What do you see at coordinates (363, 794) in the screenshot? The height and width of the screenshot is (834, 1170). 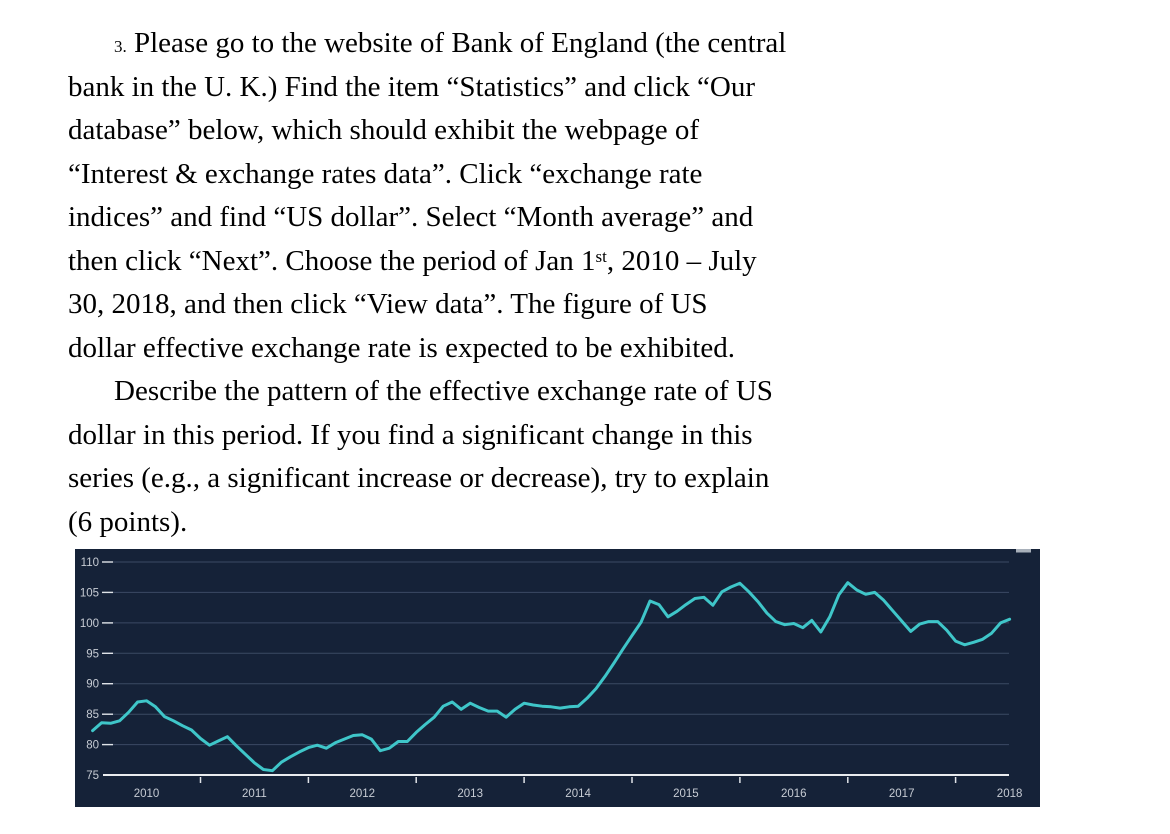 I see `x-tick-label-2012: 2012` at bounding box center [363, 794].